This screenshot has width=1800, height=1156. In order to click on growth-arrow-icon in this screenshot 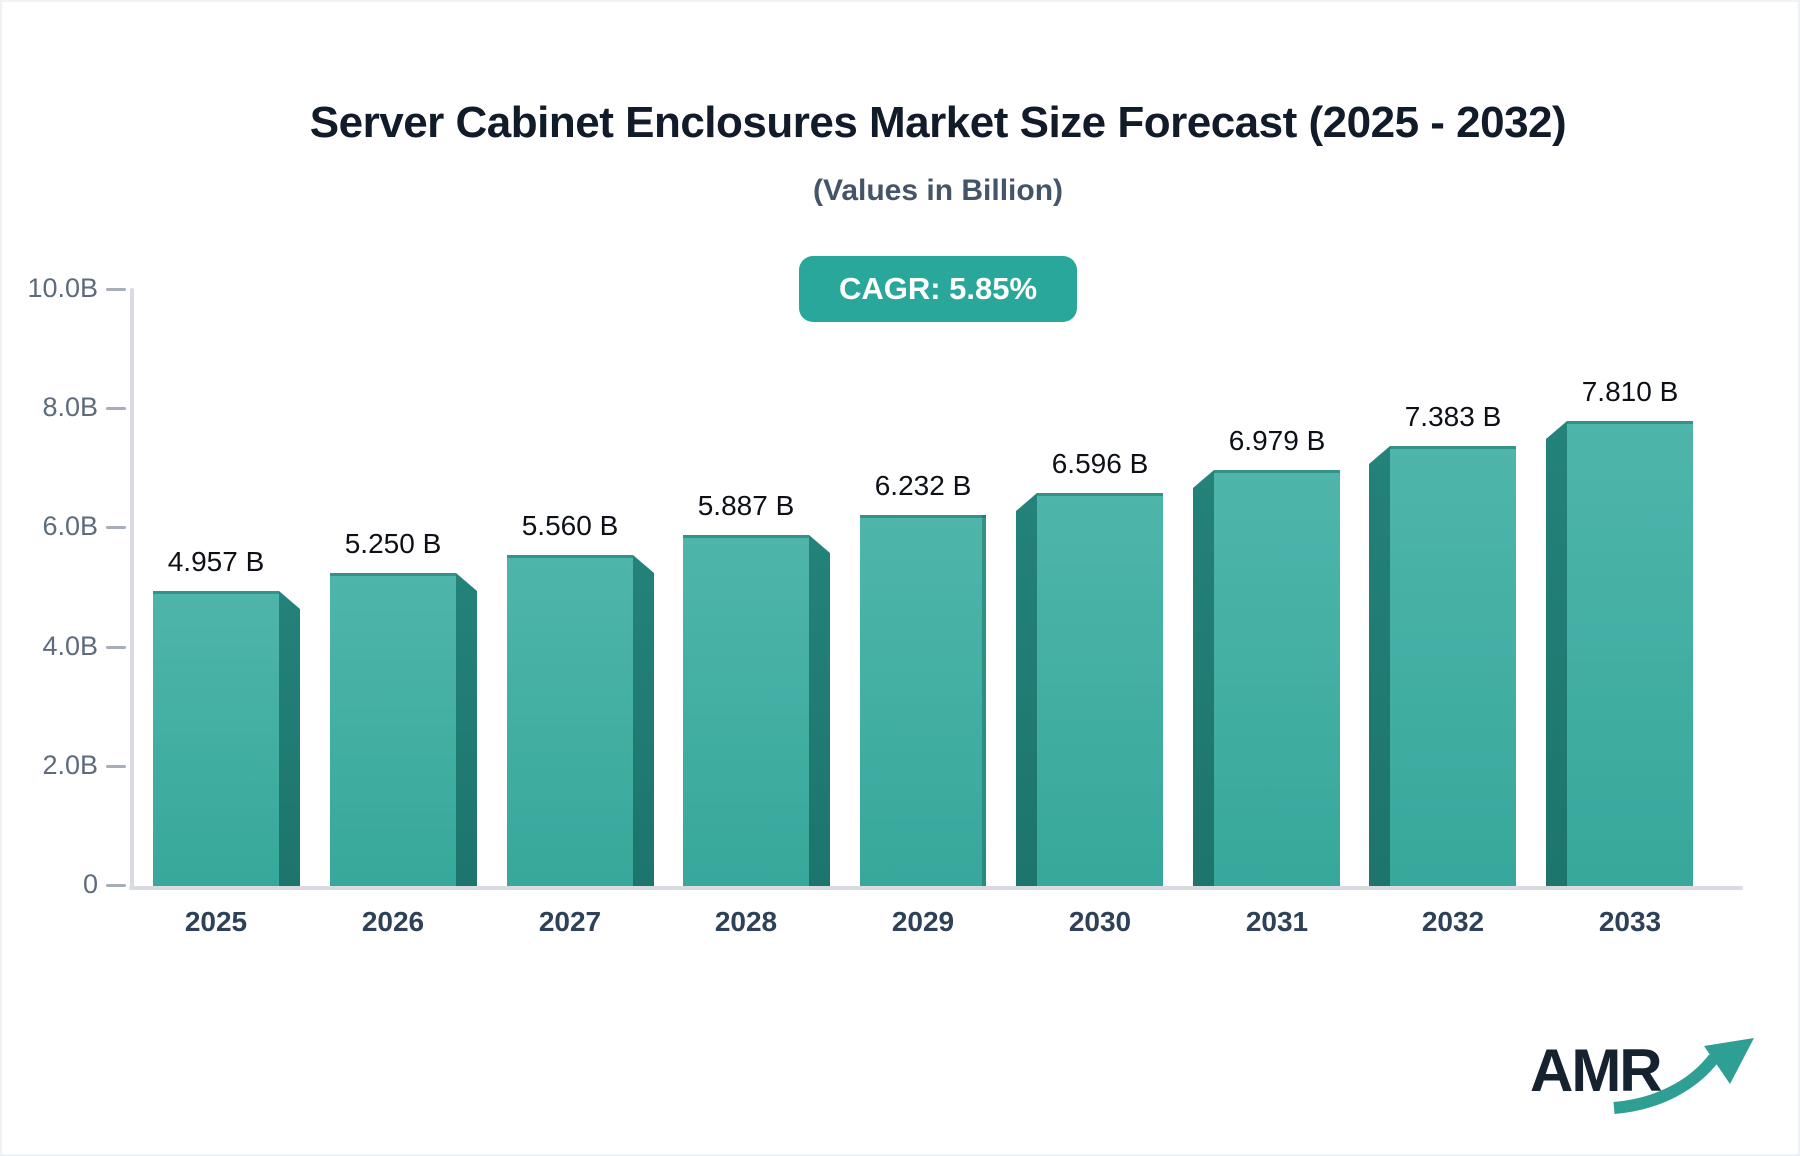, I will do `click(1683, 1076)`.